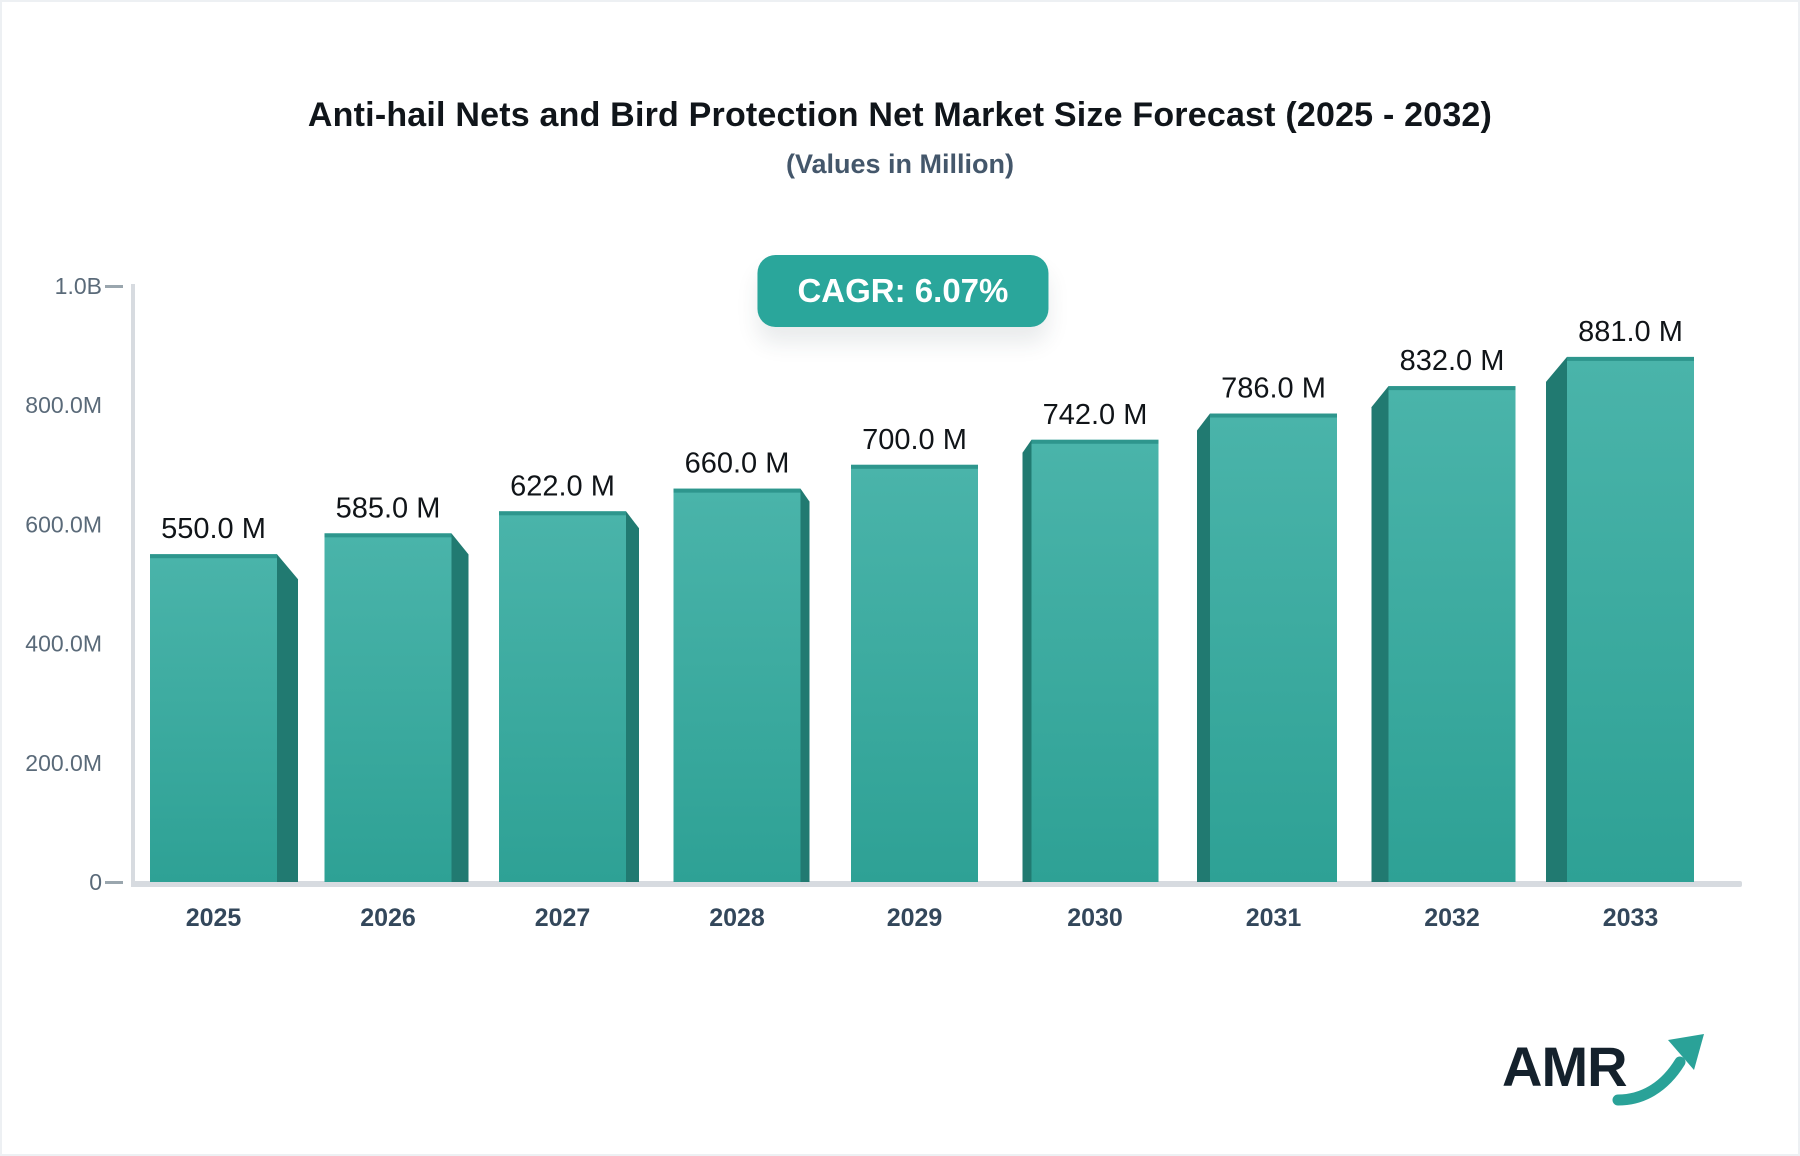  What do you see at coordinates (213, 529) in the screenshot?
I see `bar-value-label: 550.0 M` at bounding box center [213, 529].